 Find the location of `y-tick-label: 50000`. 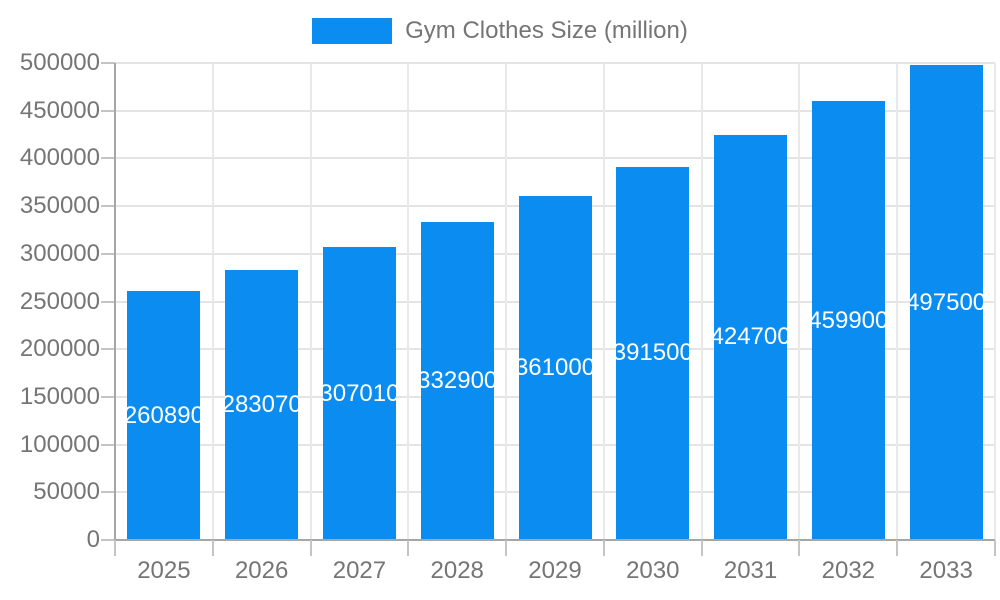

y-tick-label: 50000 is located at coordinates (66, 492).